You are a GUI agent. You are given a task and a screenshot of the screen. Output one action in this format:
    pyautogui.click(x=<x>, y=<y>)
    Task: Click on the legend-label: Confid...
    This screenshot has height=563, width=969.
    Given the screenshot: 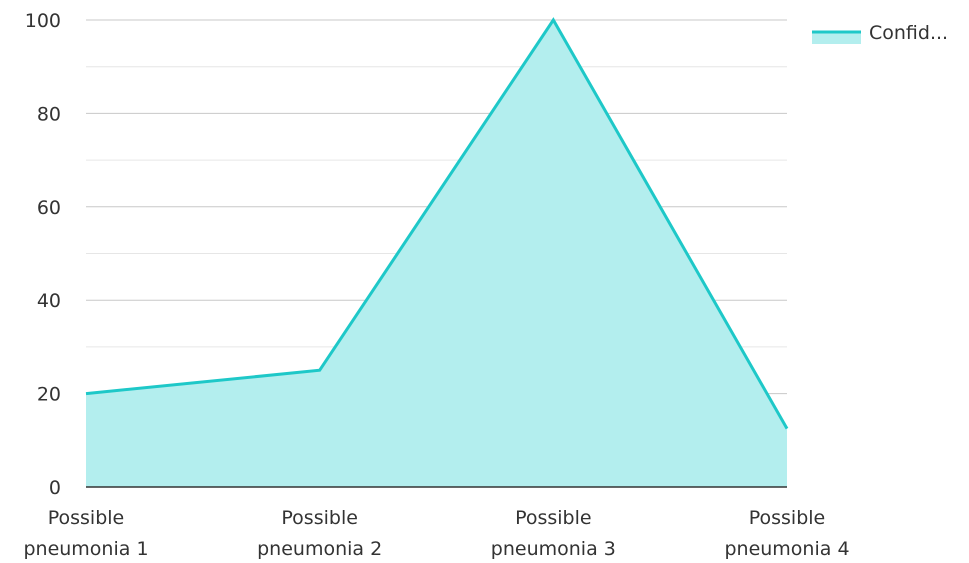 What is the action you would take?
    pyautogui.click(x=908, y=33)
    